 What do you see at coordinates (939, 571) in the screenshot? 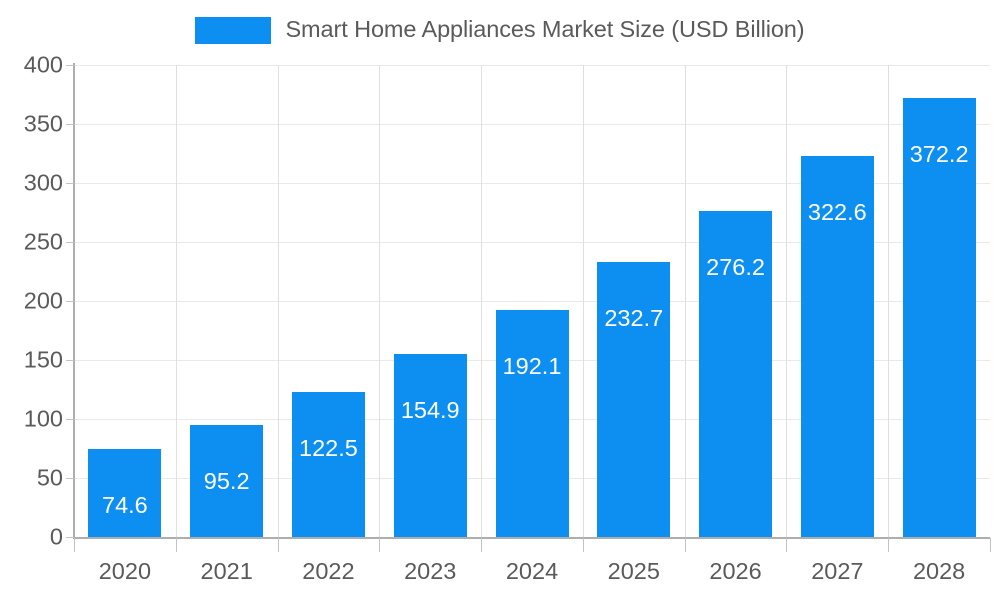
I see `x-axis-tick-label: 2028` at bounding box center [939, 571].